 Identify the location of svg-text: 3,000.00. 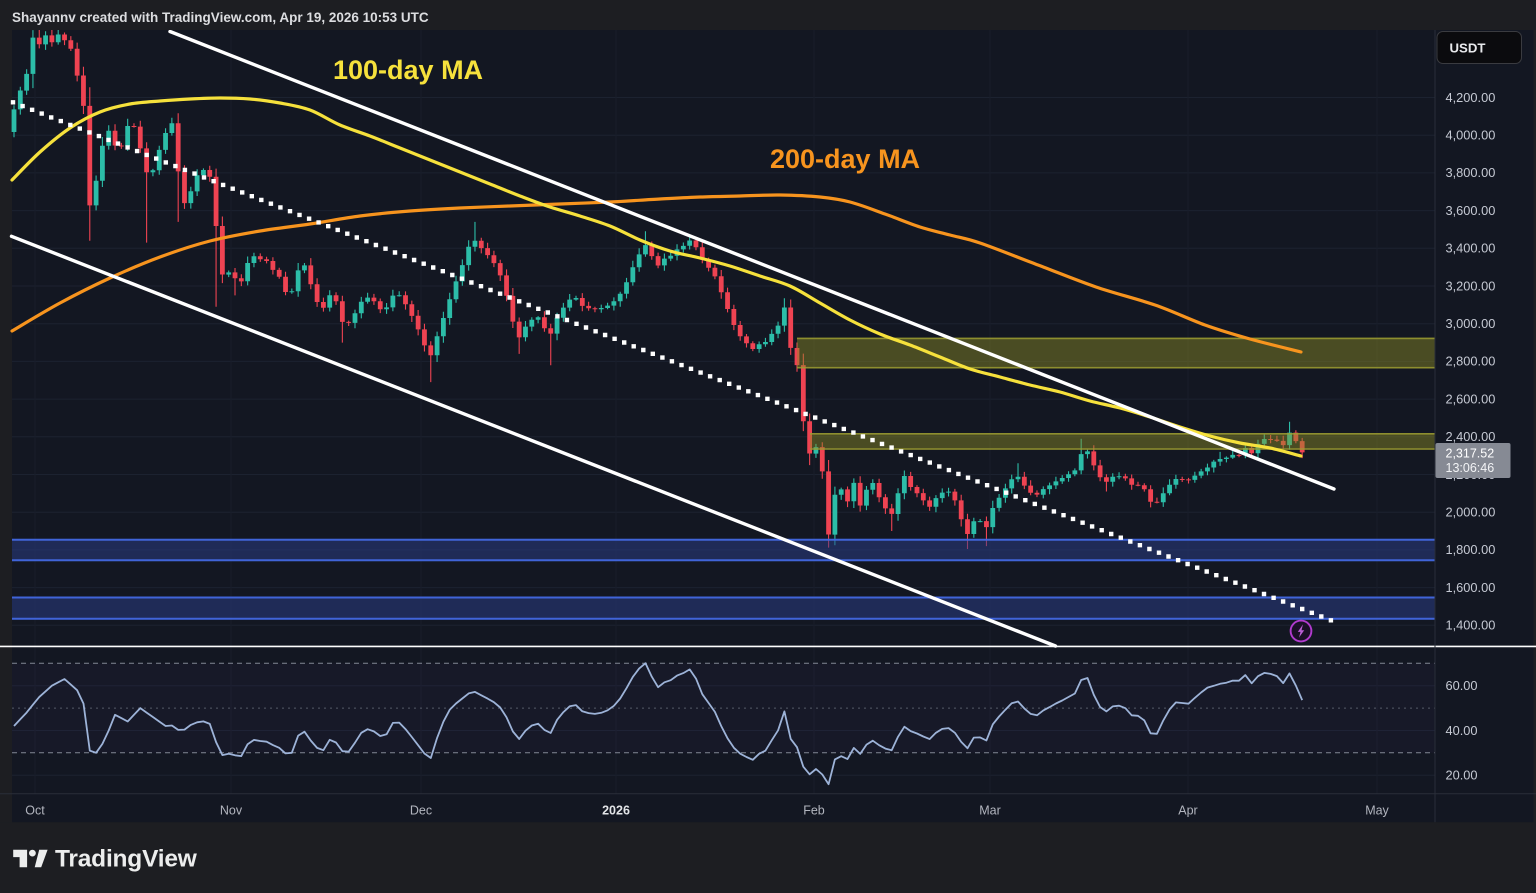
(1471, 323).